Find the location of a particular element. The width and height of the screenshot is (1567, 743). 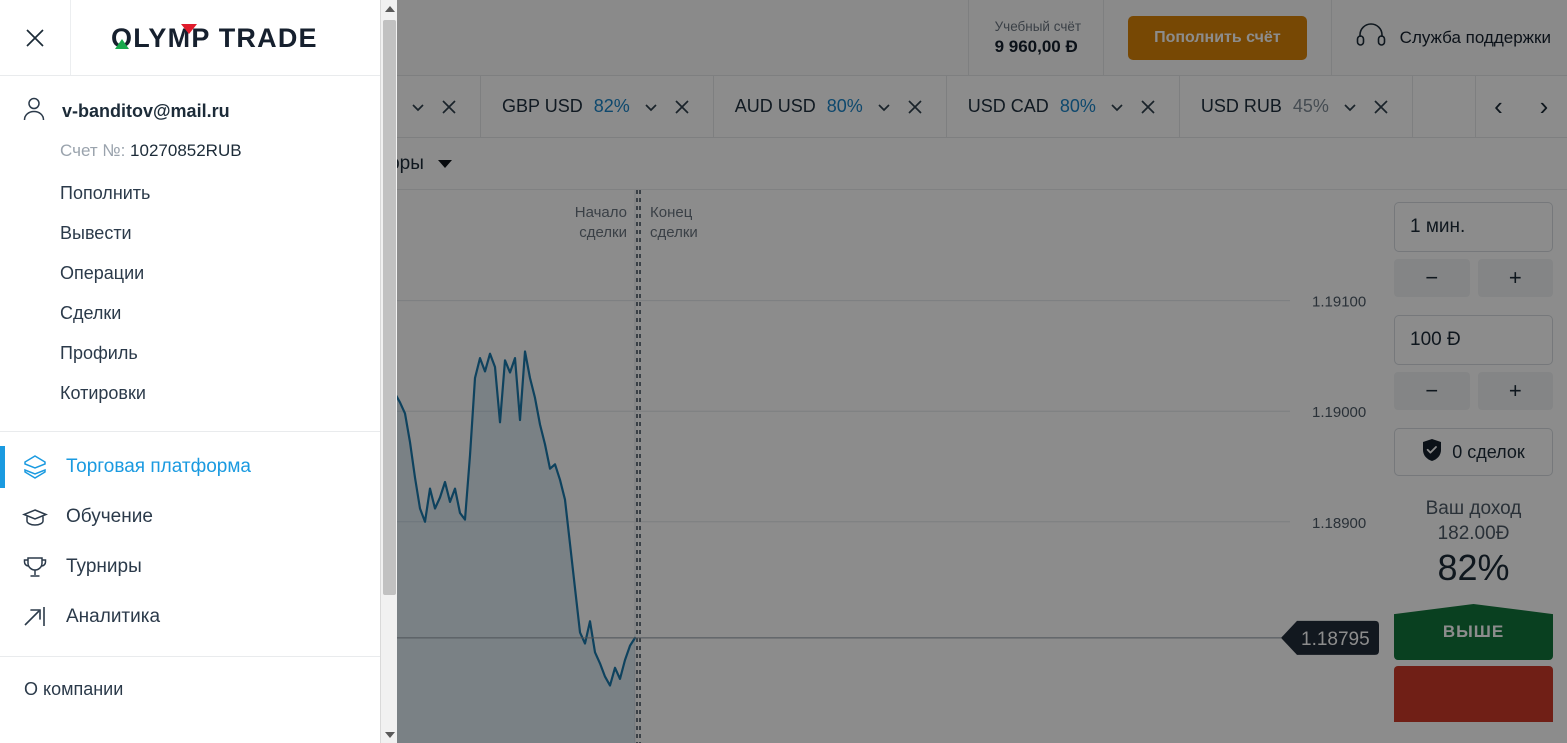

asset-tab: GBP USD 82% is located at coordinates (597, 106).